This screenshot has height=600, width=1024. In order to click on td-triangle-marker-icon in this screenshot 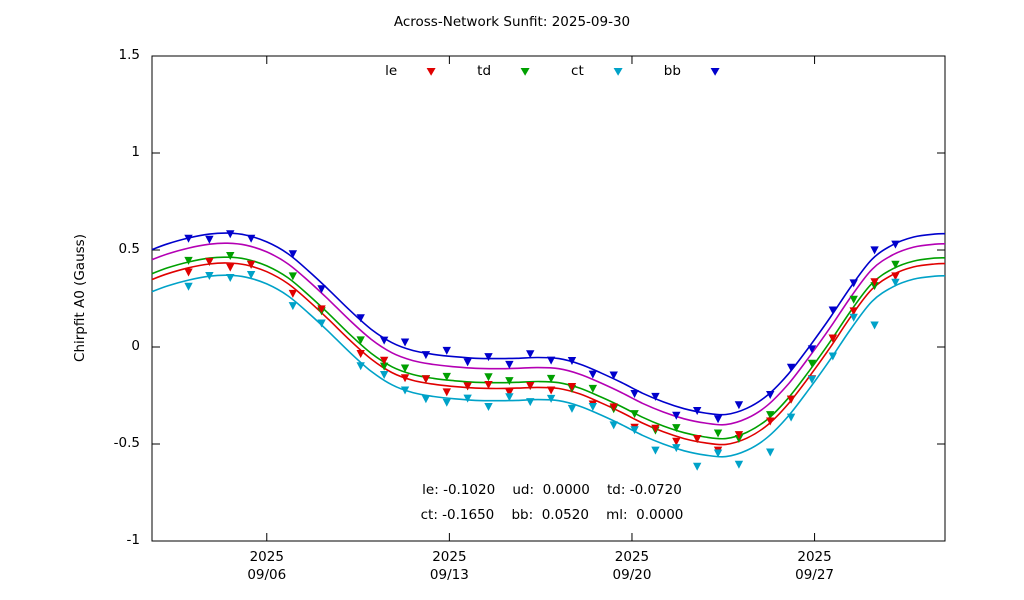, I will do `click(525, 71)`.